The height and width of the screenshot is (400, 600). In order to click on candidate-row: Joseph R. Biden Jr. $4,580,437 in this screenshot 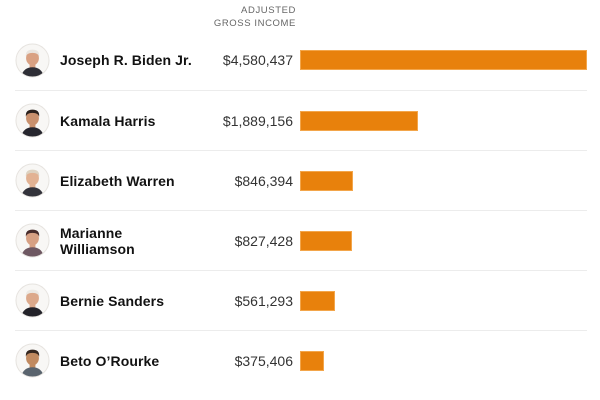, I will do `click(301, 60)`.